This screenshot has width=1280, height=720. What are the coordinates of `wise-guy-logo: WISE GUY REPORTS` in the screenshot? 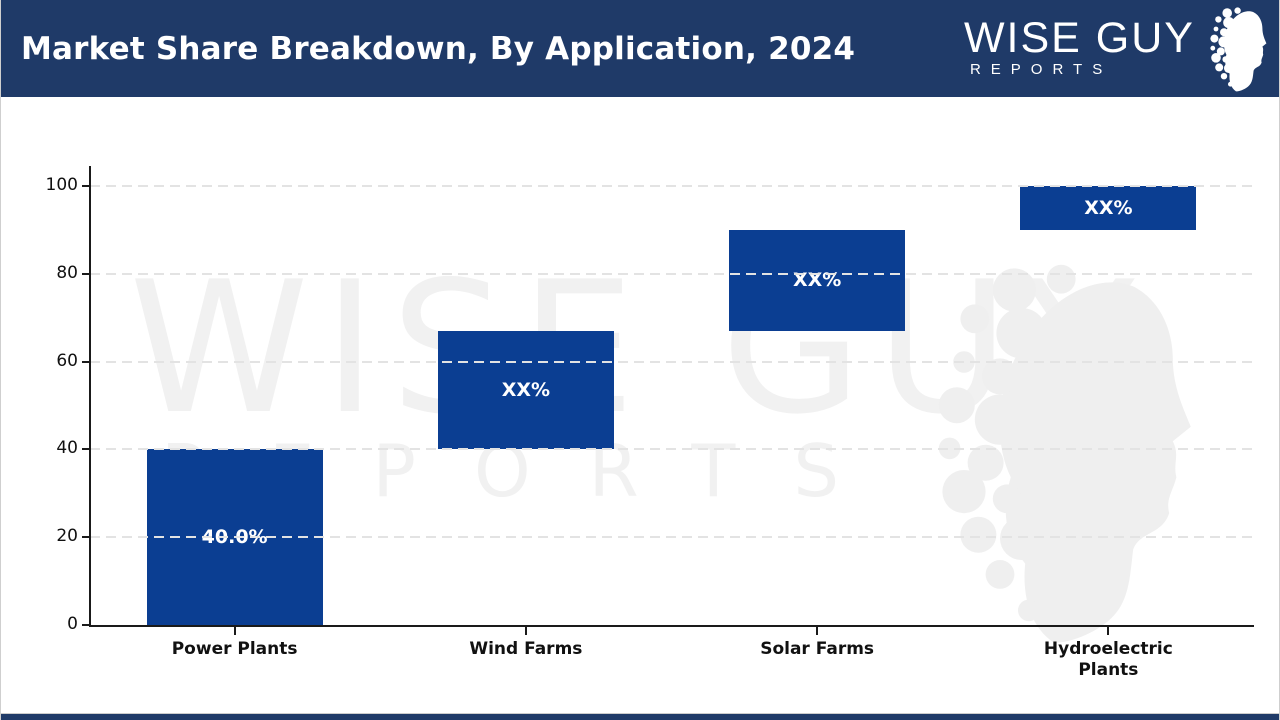 It's located at (1079, 47).